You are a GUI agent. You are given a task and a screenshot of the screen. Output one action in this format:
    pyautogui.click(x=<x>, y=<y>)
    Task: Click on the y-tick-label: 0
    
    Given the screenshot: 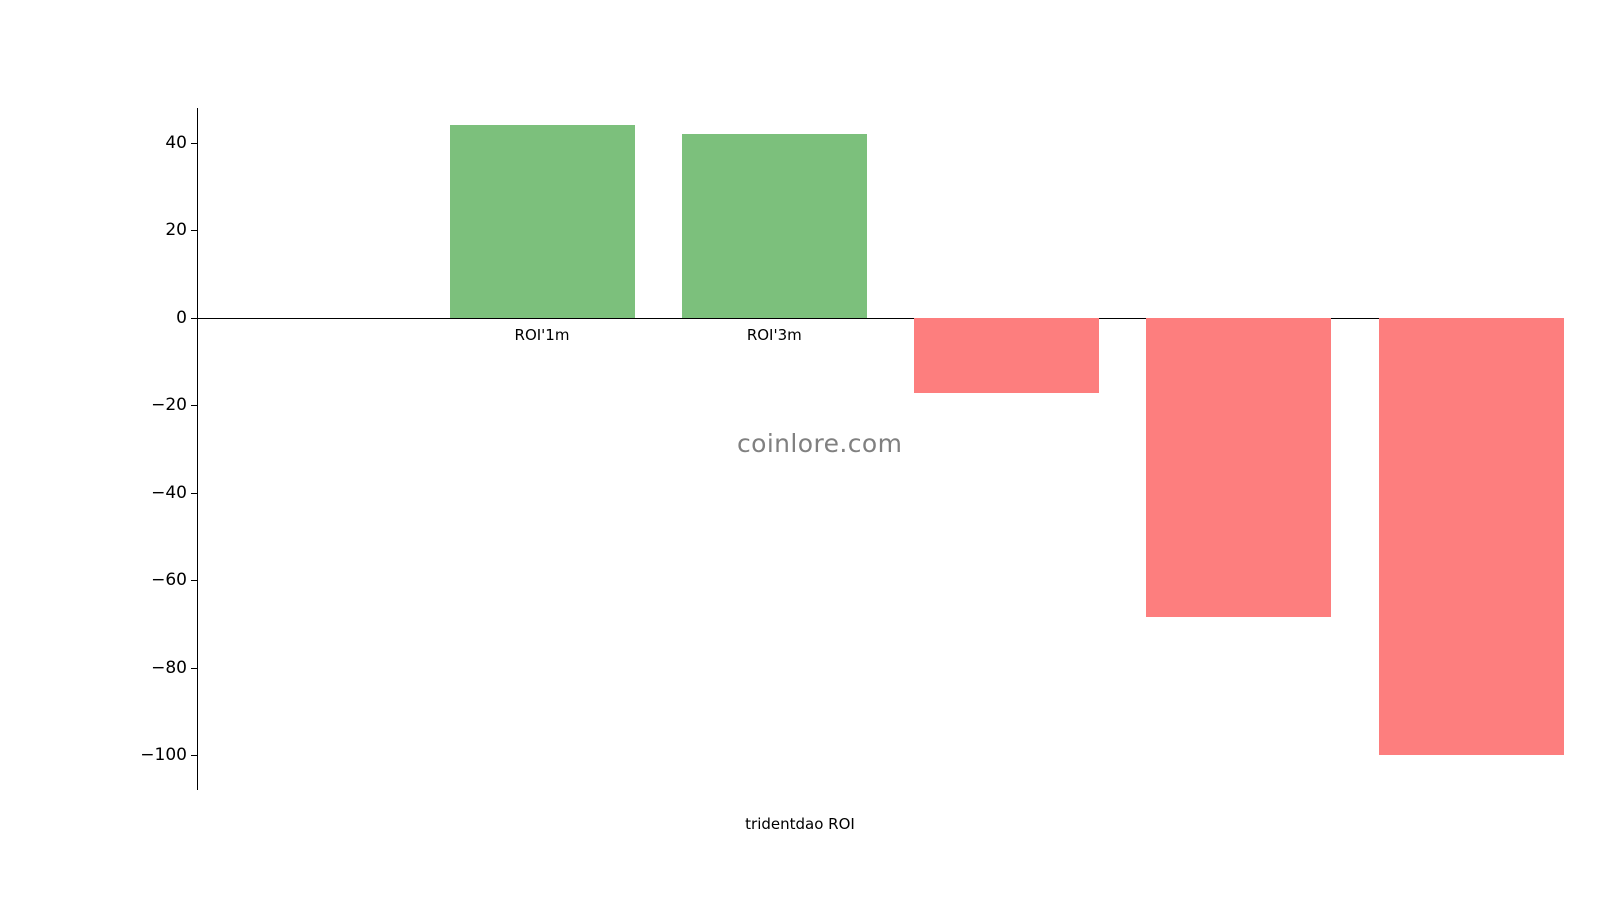 What is the action you would take?
    pyautogui.click(x=181, y=317)
    